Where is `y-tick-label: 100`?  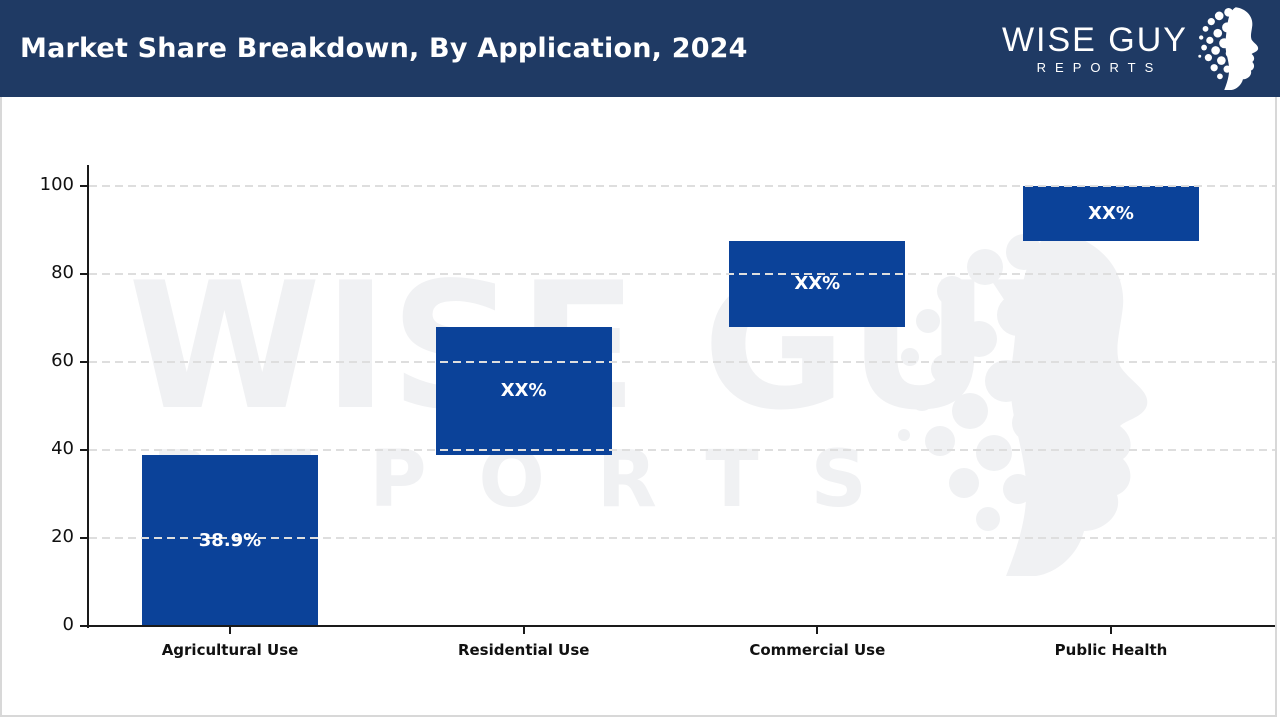
y-tick-label: 100 is located at coordinates (56, 184).